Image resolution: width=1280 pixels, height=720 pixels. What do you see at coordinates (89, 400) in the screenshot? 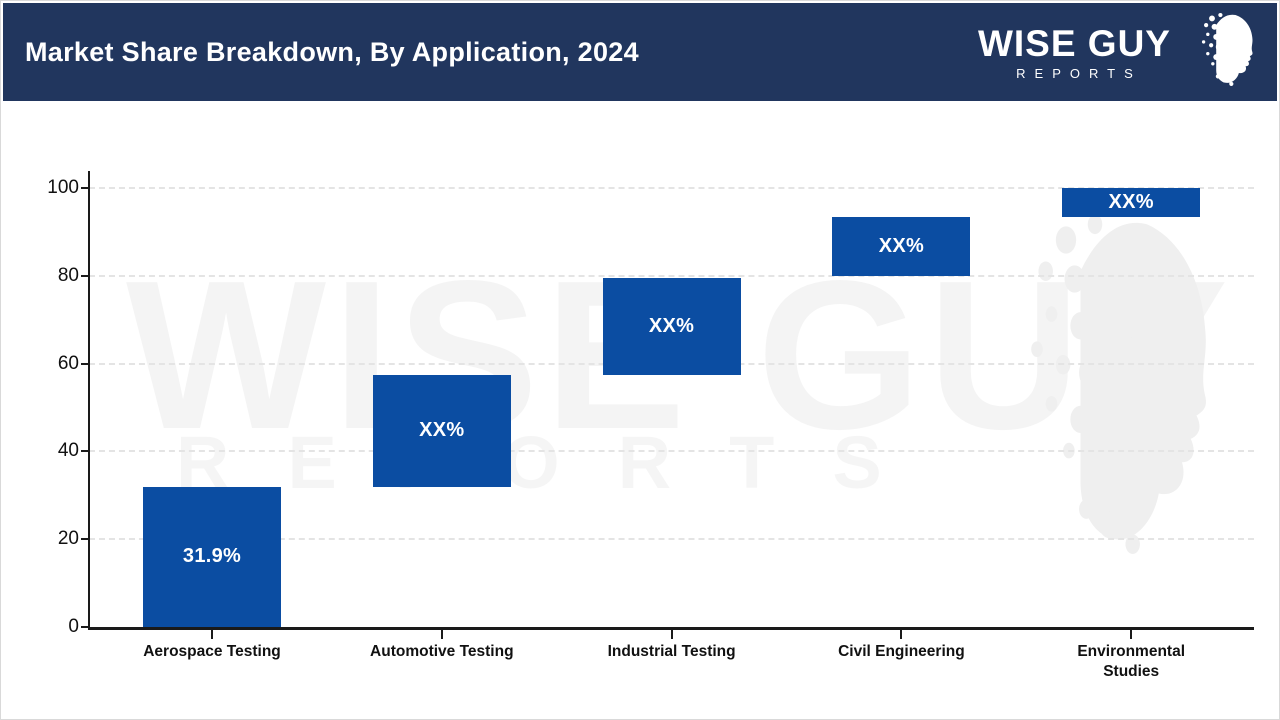
I see `y-axis` at bounding box center [89, 400].